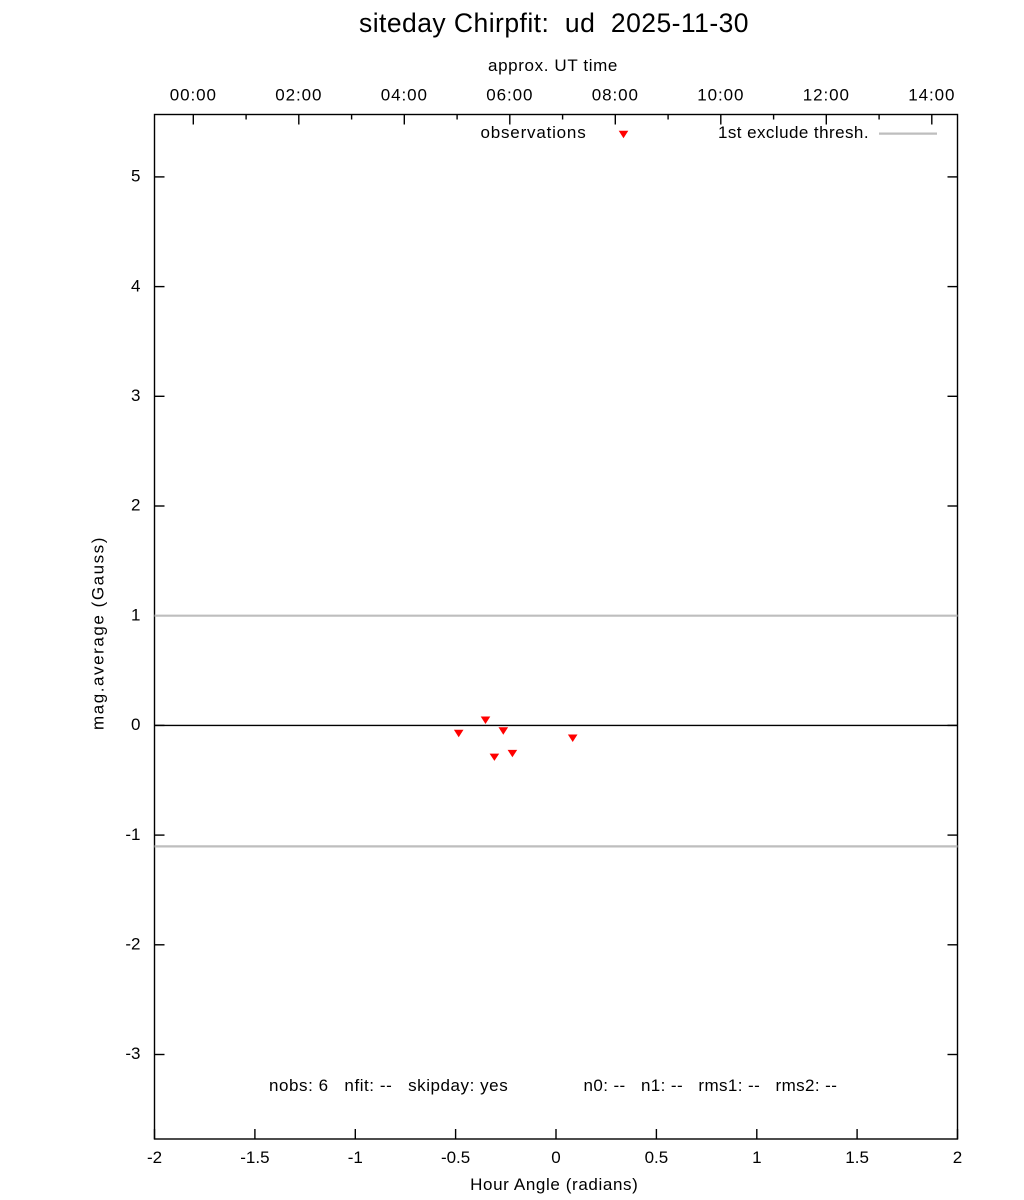 The width and height of the screenshot is (1024, 1200). I want to click on svg-text: 3, so click(135, 395).